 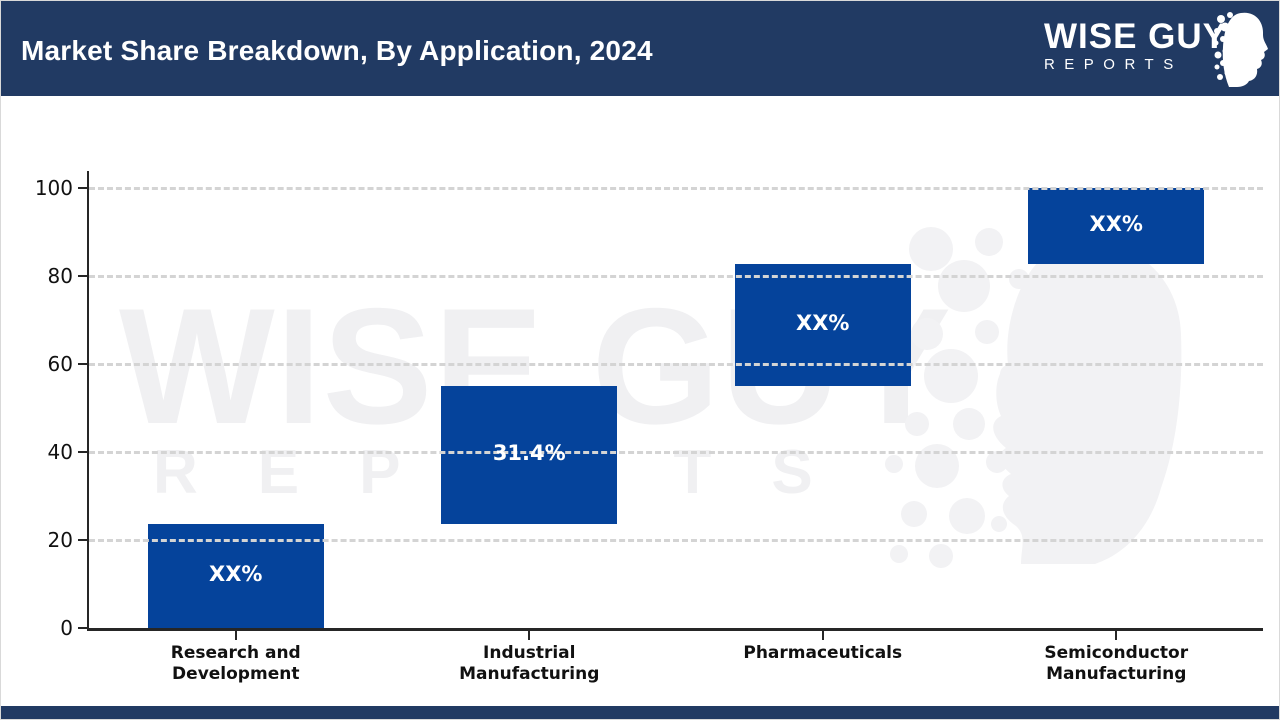 I want to click on footer-bar, so click(x=640, y=712).